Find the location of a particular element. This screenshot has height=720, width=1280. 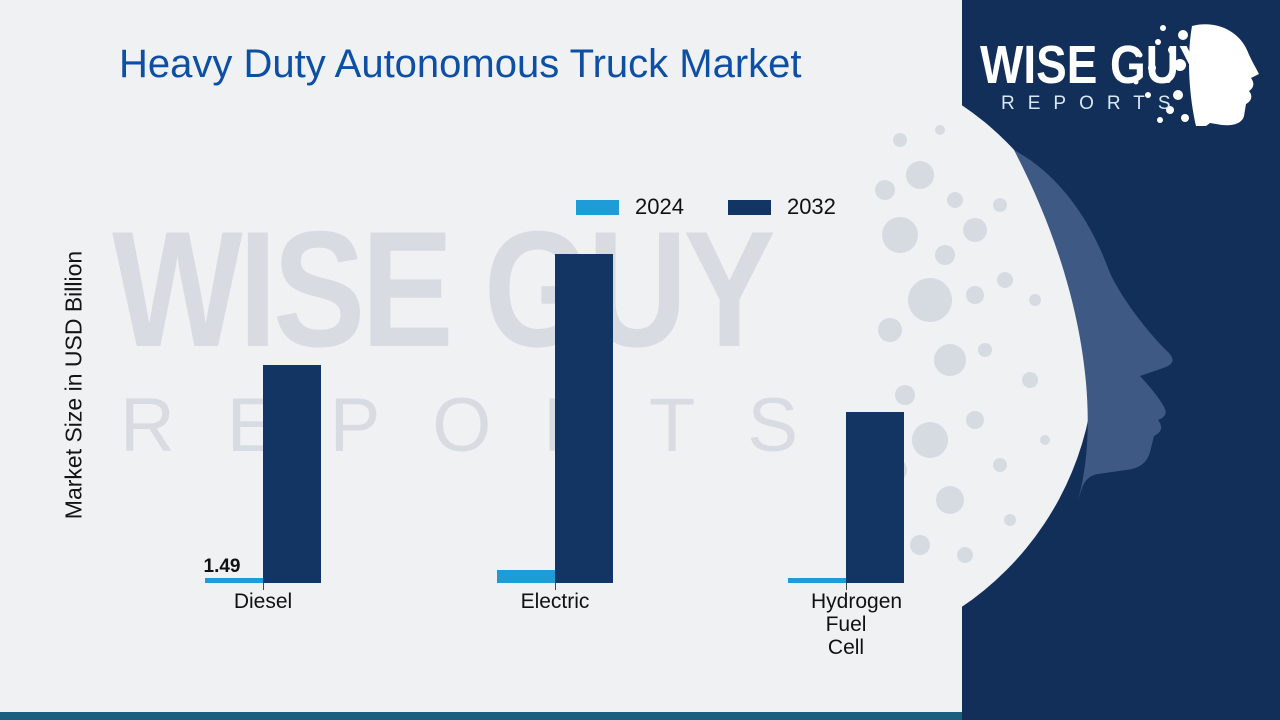

logo: WISE GUY REPORTS is located at coordinates (1115, 75).